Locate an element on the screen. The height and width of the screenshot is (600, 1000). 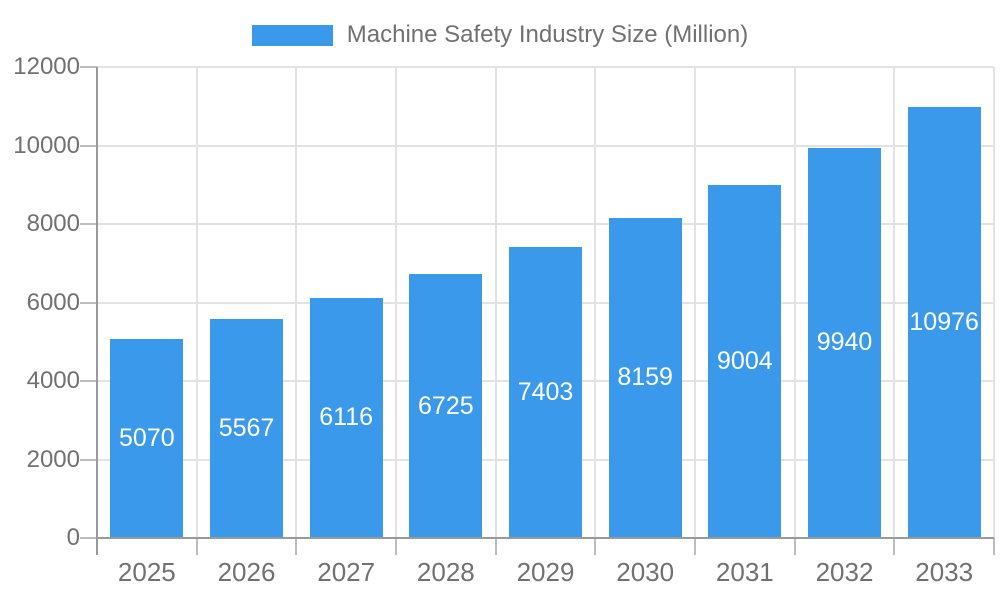
bar-value-label: 5070 is located at coordinates (147, 437).